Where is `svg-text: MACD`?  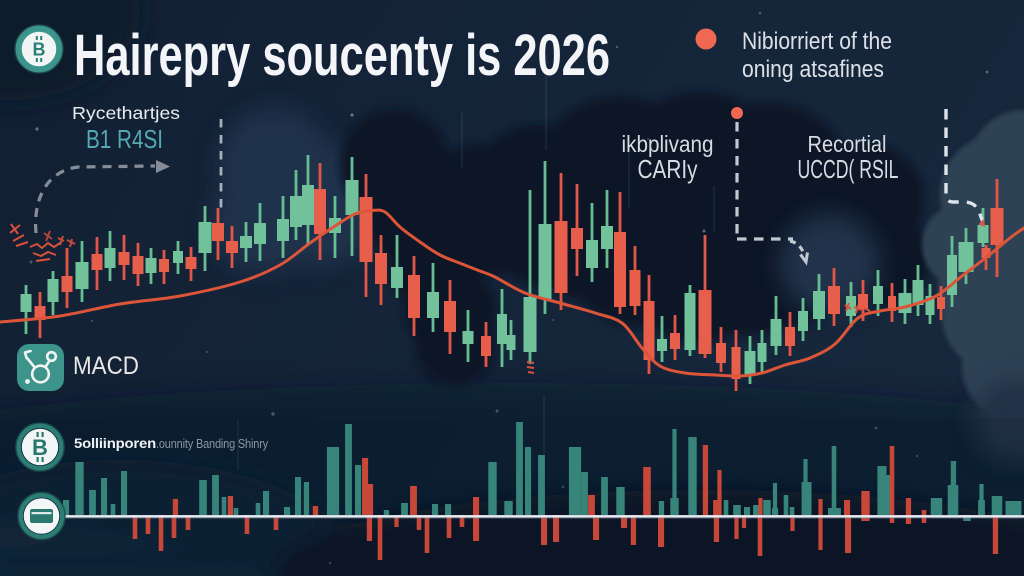
svg-text: MACD is located at coordinates (106, 366).